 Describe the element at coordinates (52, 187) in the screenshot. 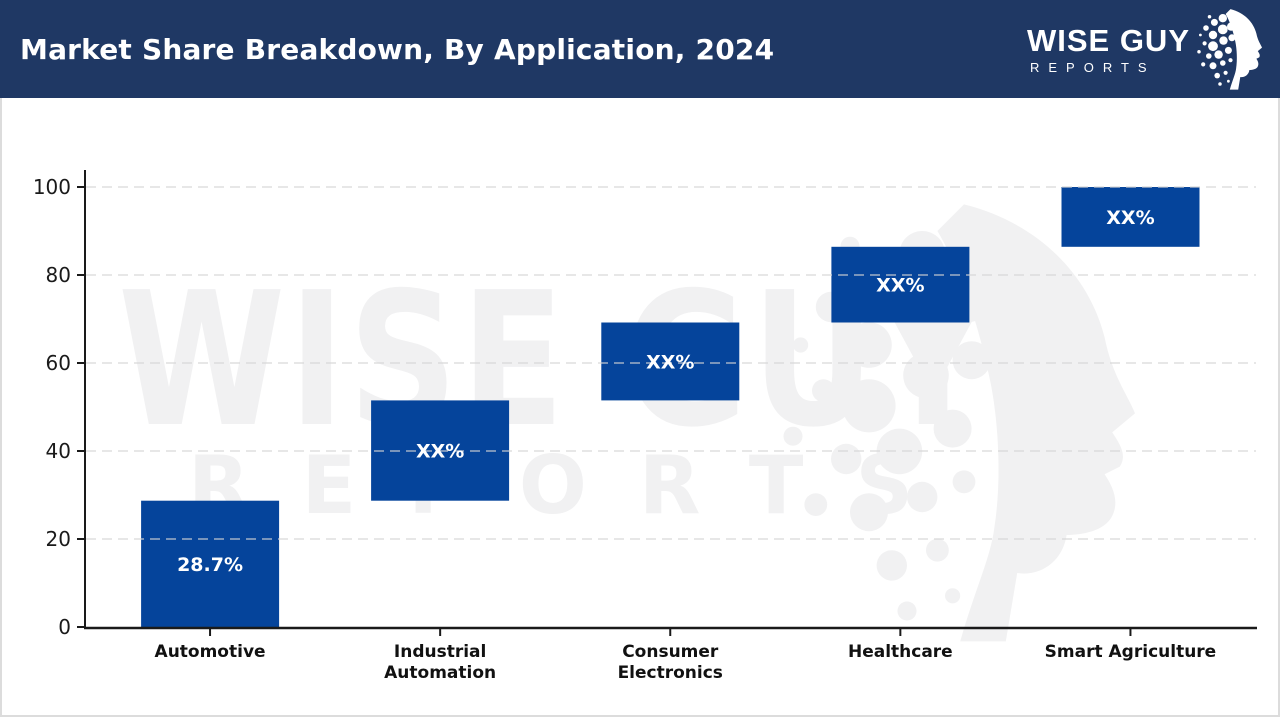

I see `y-tick-label-100: 100` at that location.